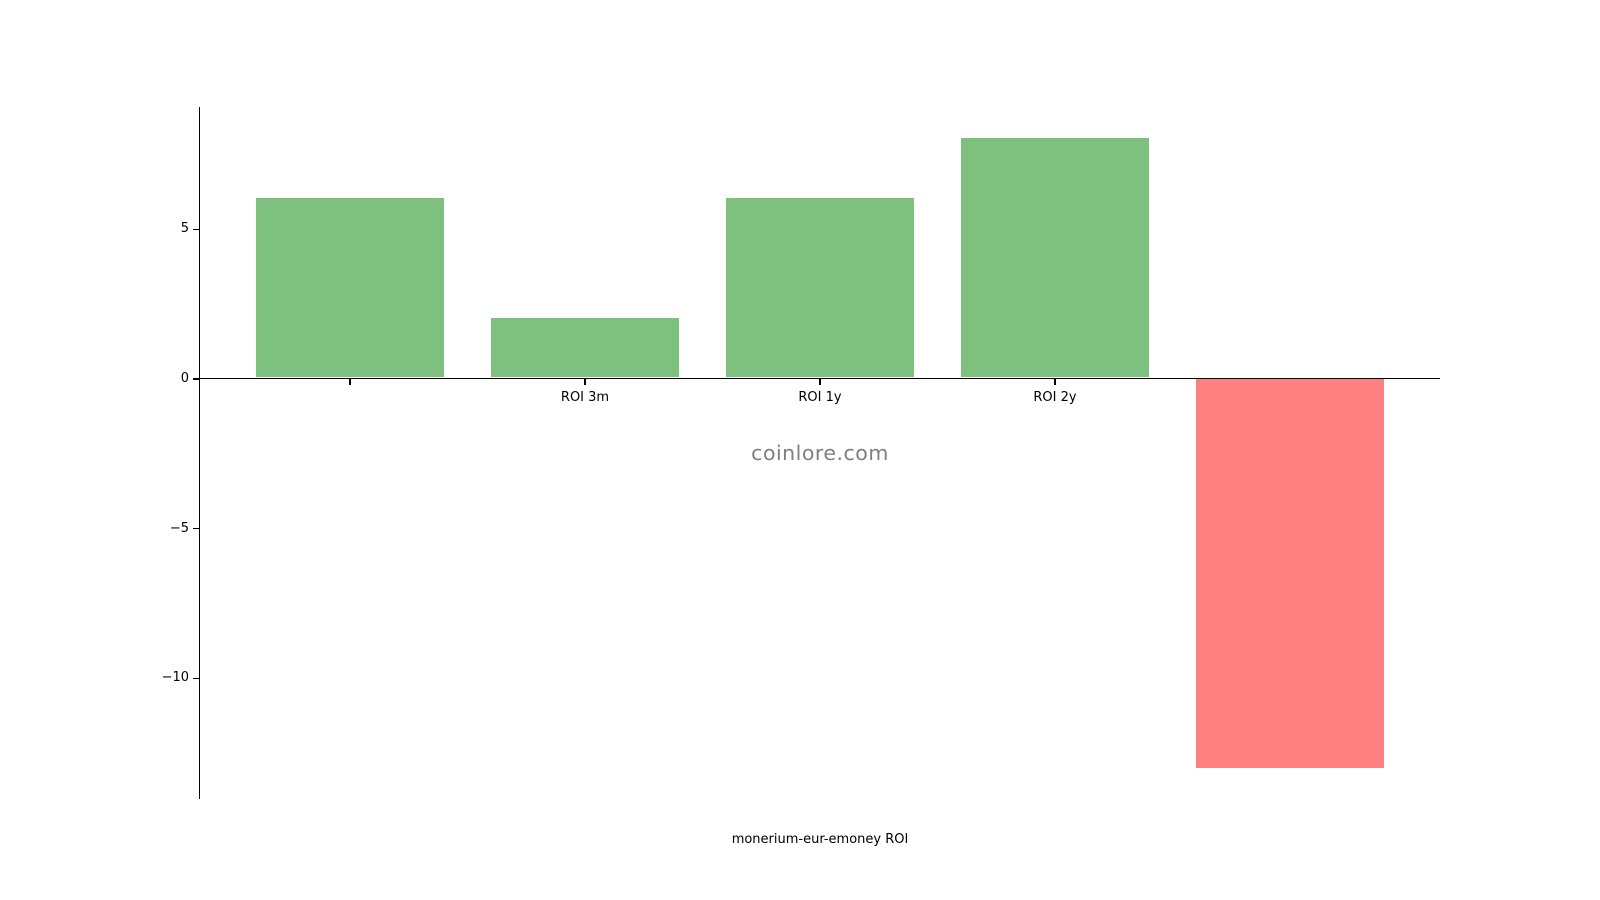 This screenshot has height=900, width=1600. Describe the element at coordinates (820, 397) in the screenshot. I see `x-tick-label: ROI 1y` at that location.